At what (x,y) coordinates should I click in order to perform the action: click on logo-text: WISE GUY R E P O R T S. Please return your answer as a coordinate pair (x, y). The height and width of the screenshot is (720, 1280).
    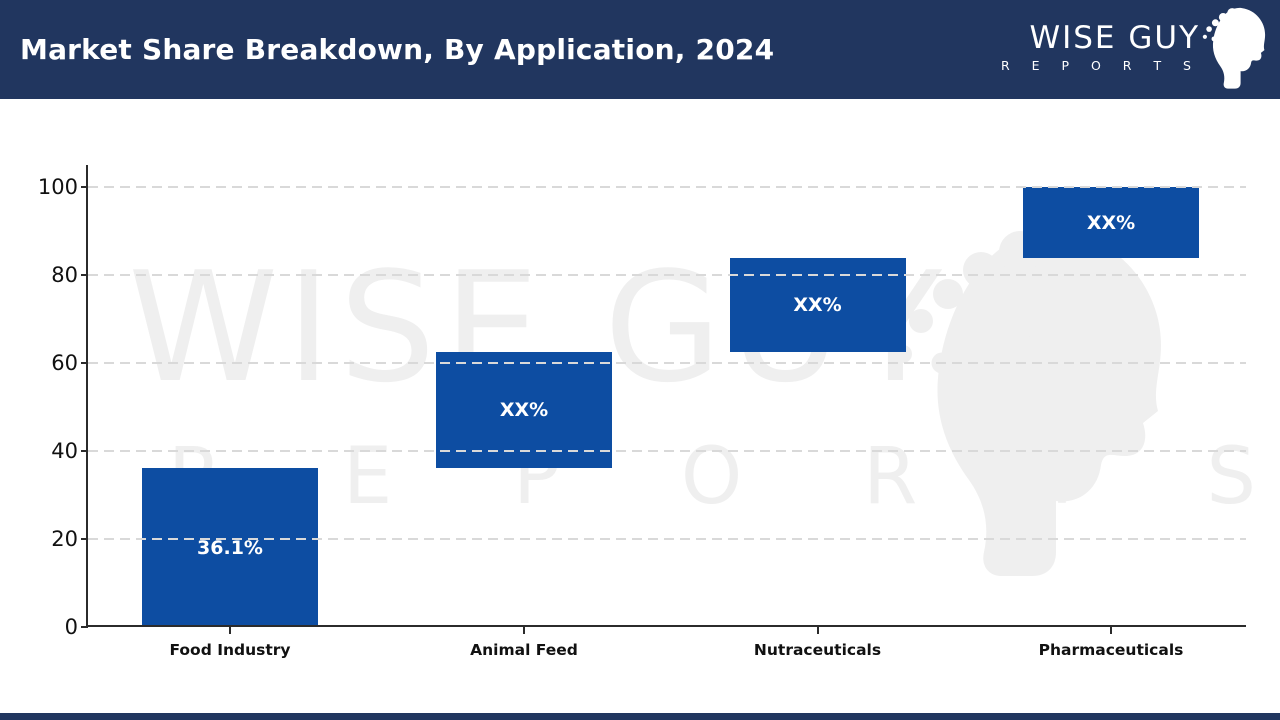
    Looking at the image, I should click on (1100, 47).